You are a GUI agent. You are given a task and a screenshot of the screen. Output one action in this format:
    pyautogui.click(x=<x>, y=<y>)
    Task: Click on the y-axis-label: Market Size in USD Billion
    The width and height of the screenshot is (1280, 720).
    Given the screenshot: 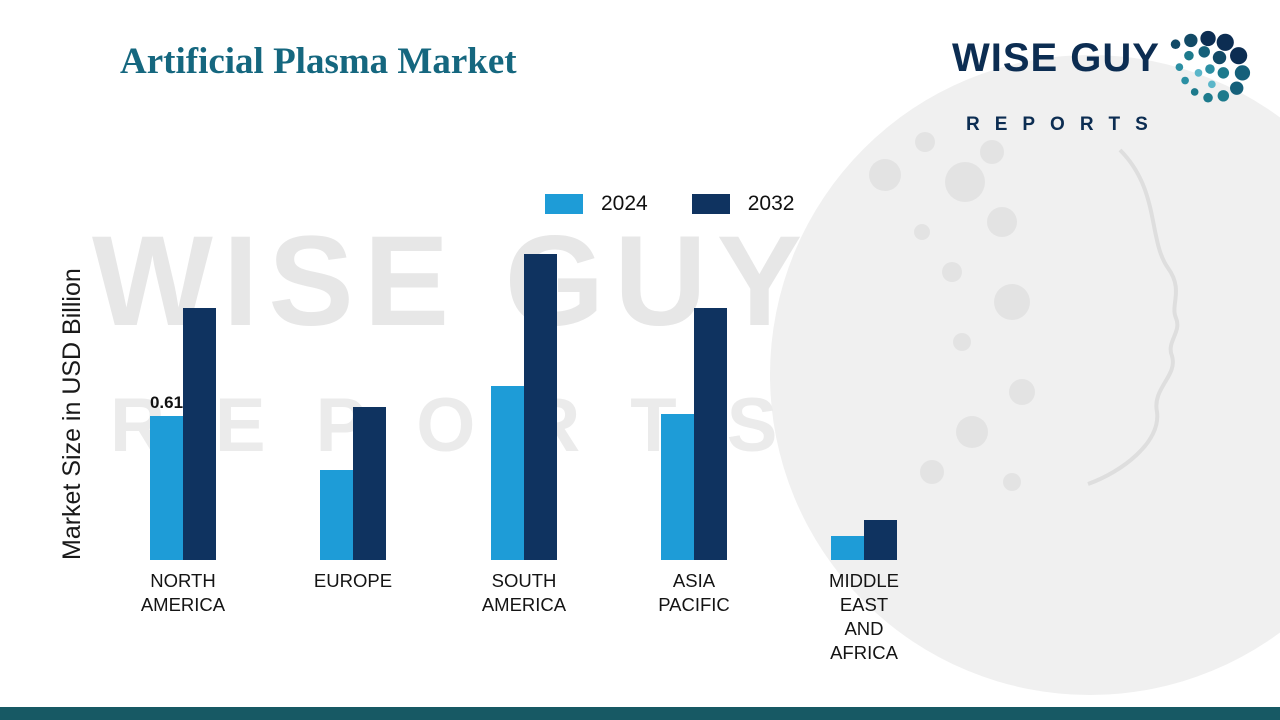 What is the action you would take?
    pyautogui.click(x=72, y=414)
    